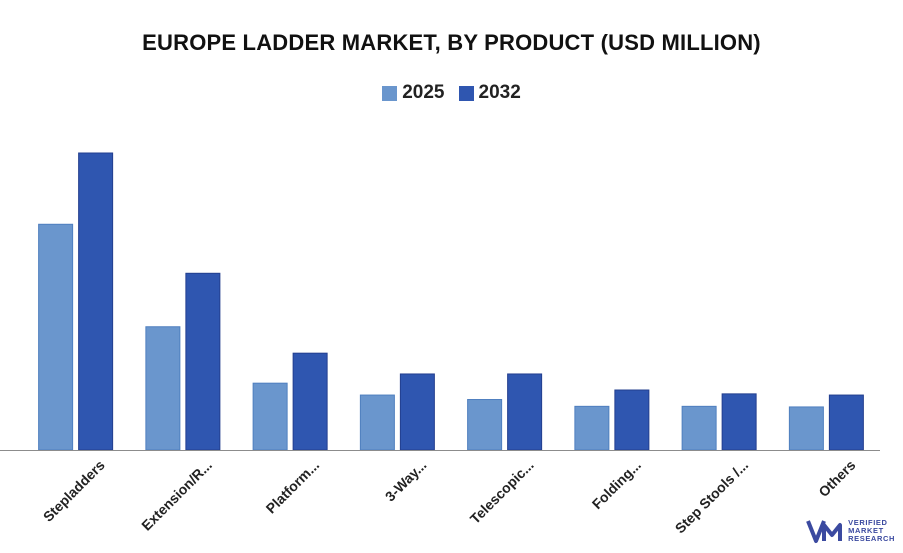 Image resolution: width=903 pixels, height=553 pixels. What do you see at coordinates (866, 530) in the screenshot?
I see `logo-line-2: MARKET` at bounding box center [866, 530].